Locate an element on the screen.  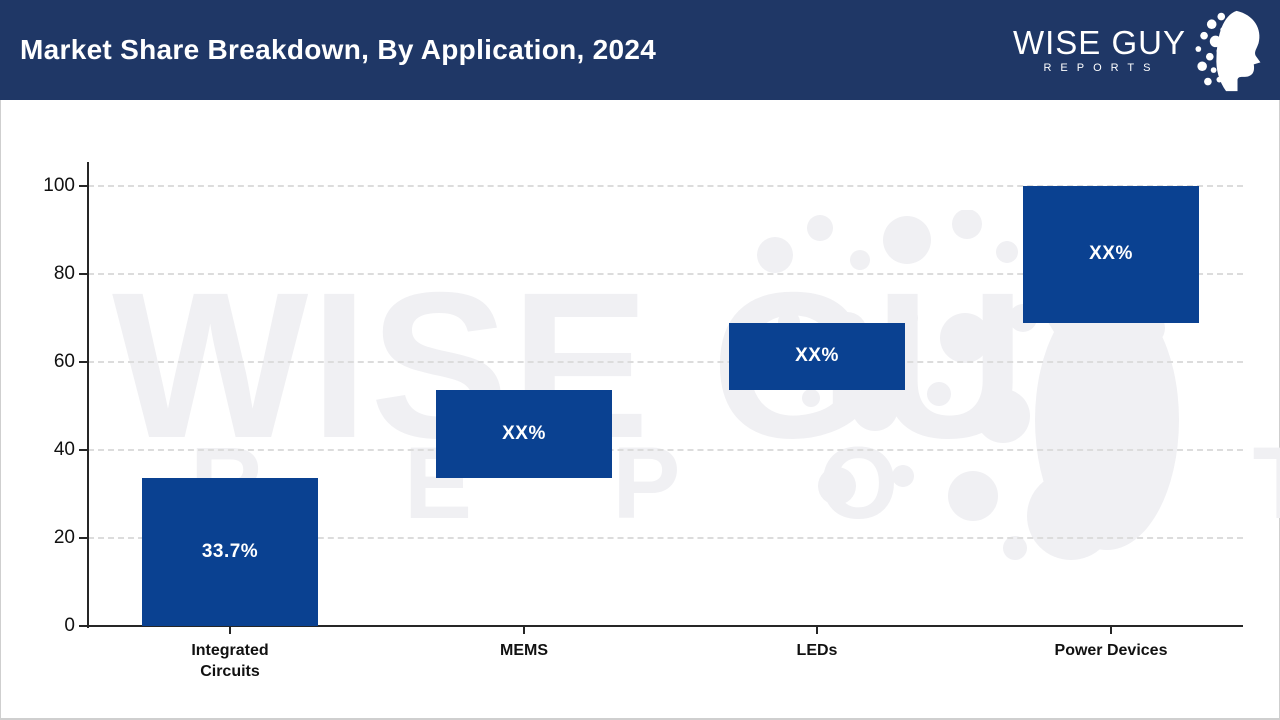
y-axis-tick-label: 40 is located at coordinates (64, 449).